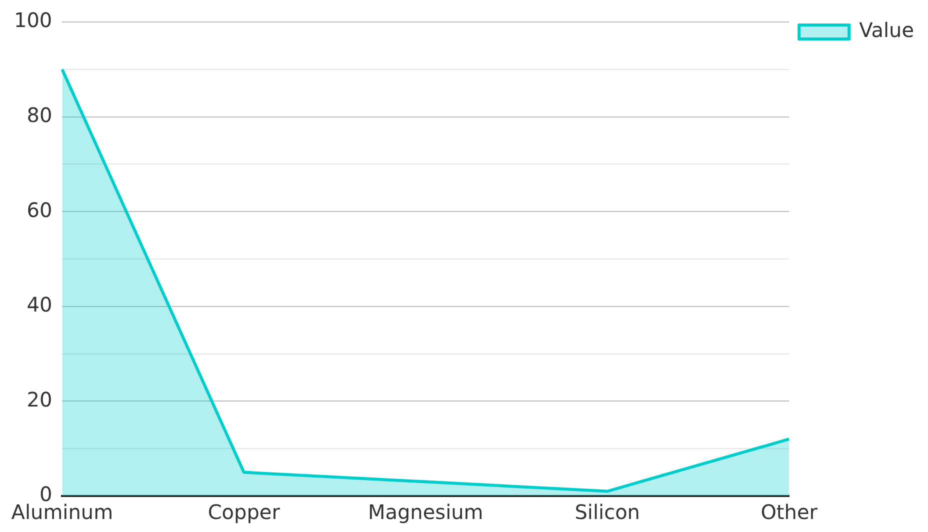  What do you see at coordinates (886, 30) in the screenshot?
I see `legend-label: Value` at bounding box center [886, 30].